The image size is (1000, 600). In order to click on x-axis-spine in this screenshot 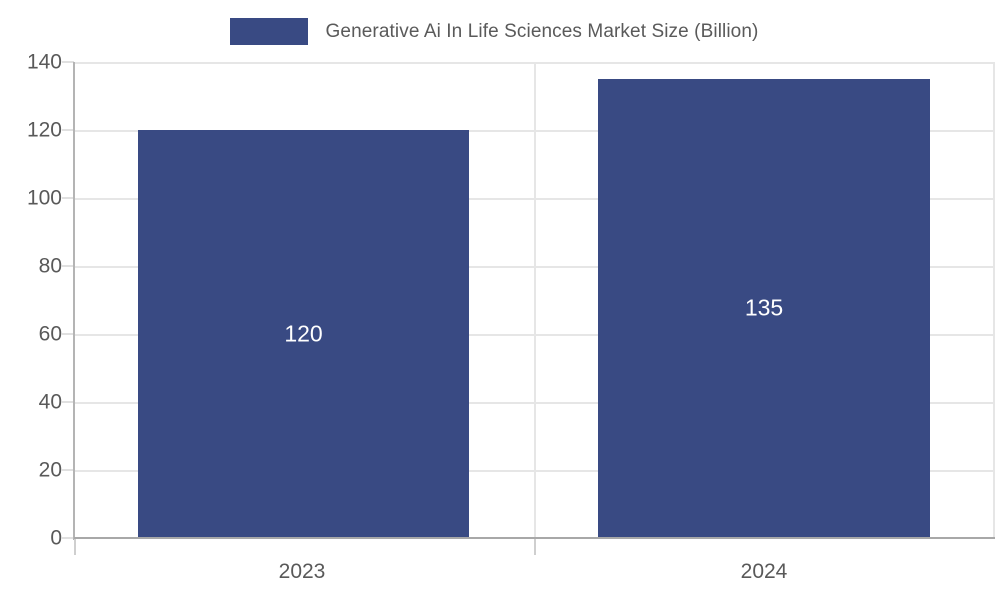, I will do `click(534, 538)`.